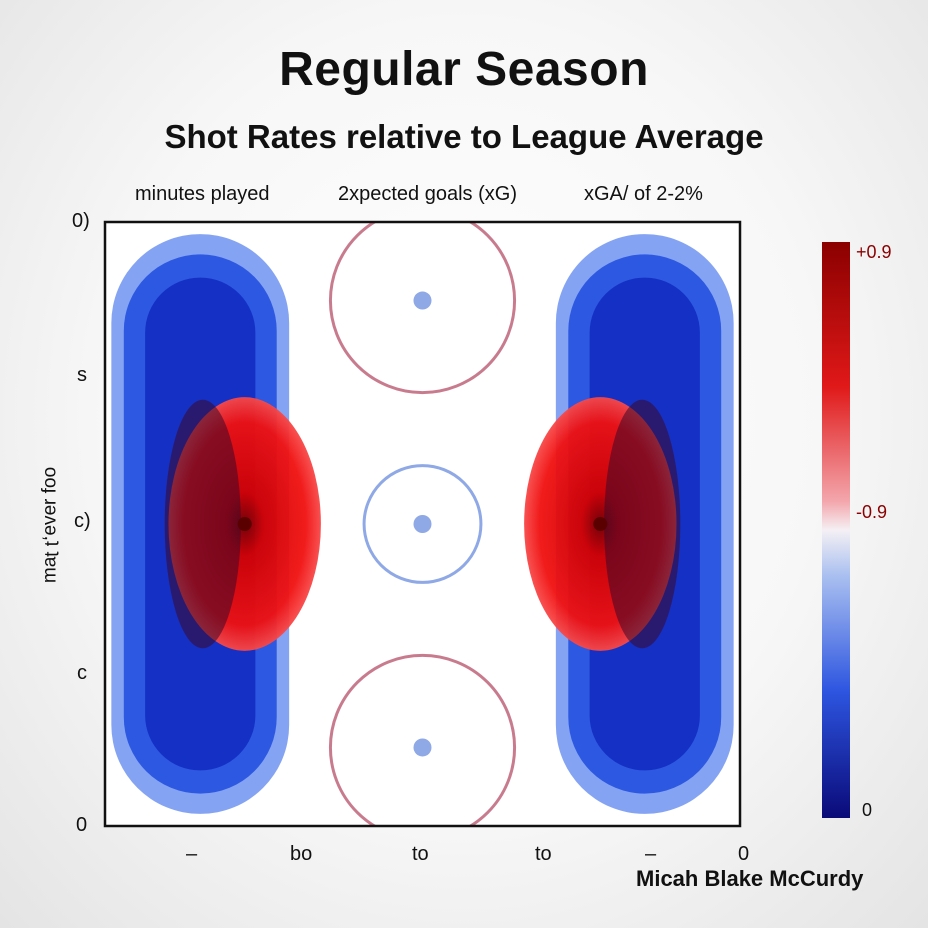 The image size is (928, 928). I want to click on y-tick-label: 0), so click(81, 221).